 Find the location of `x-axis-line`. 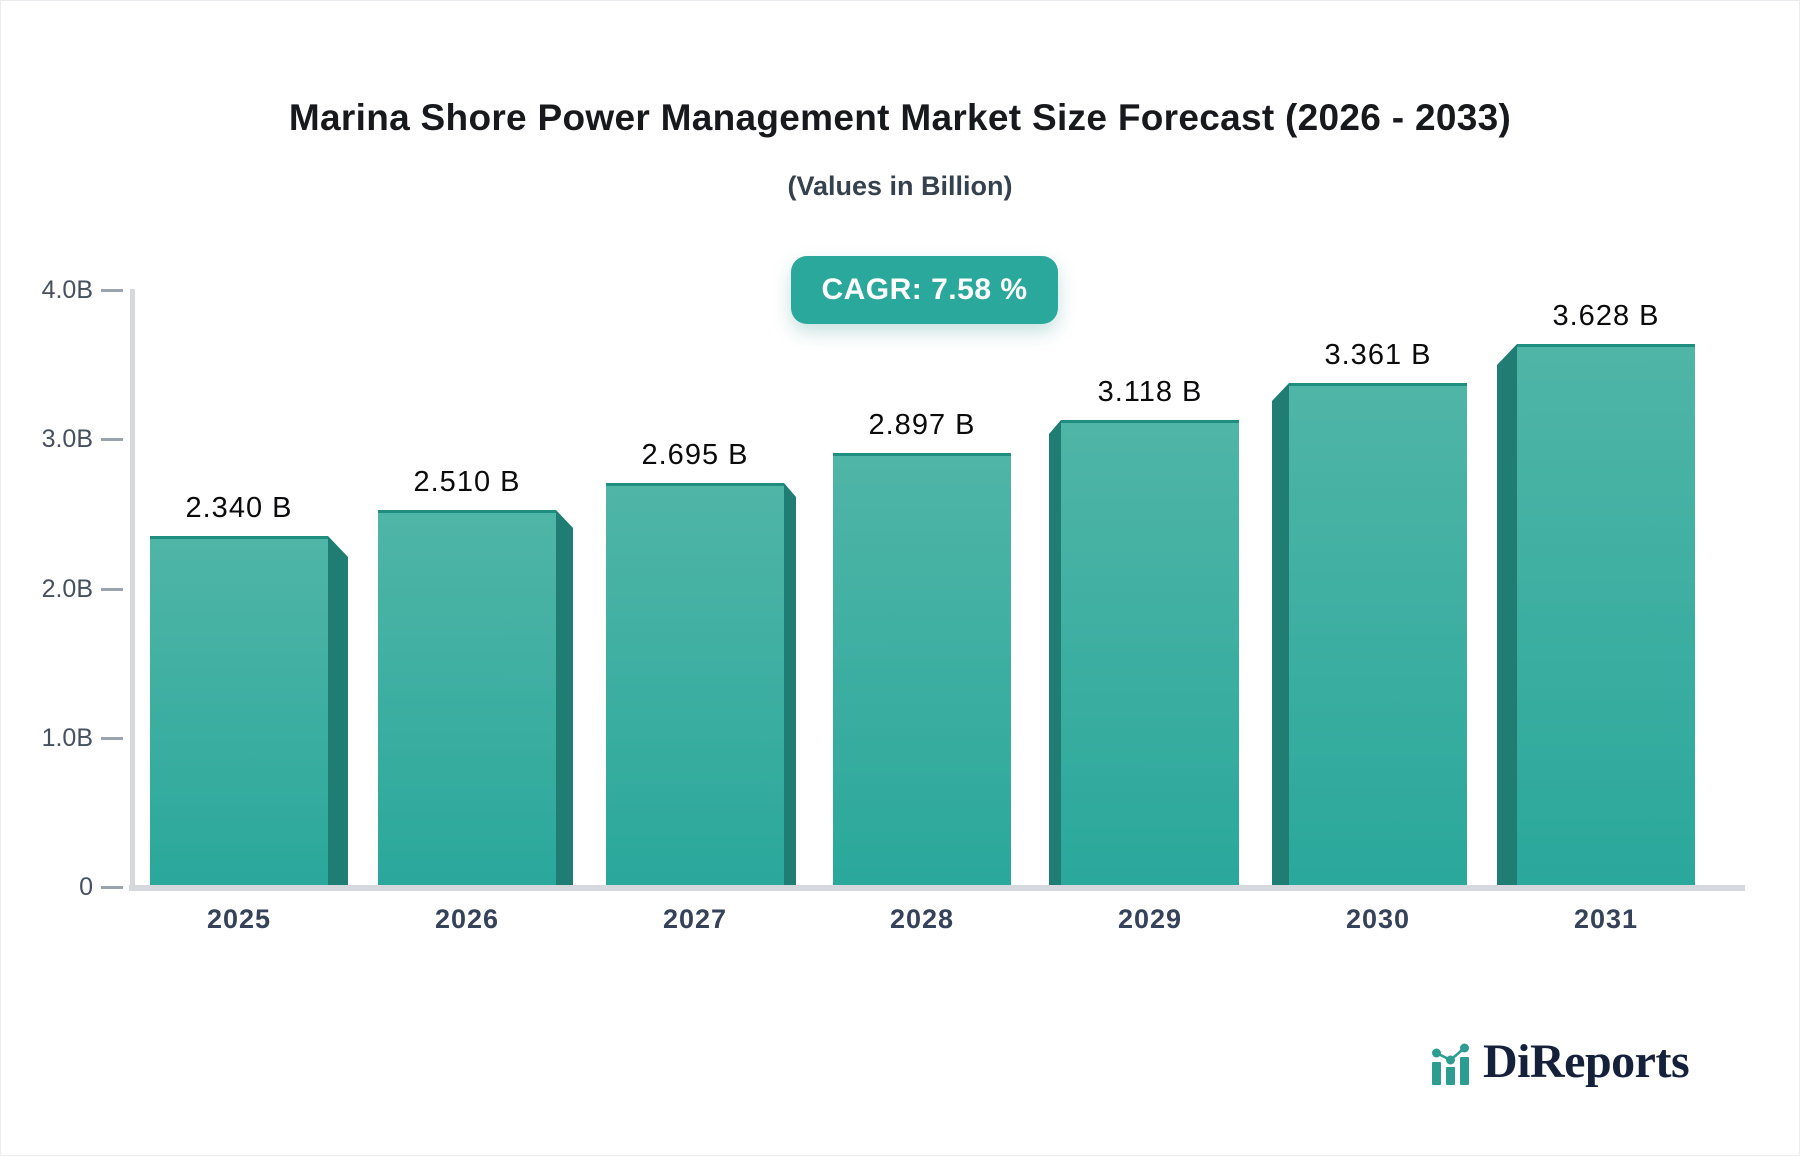

x-axis-line is located at coordinates (937, 888).